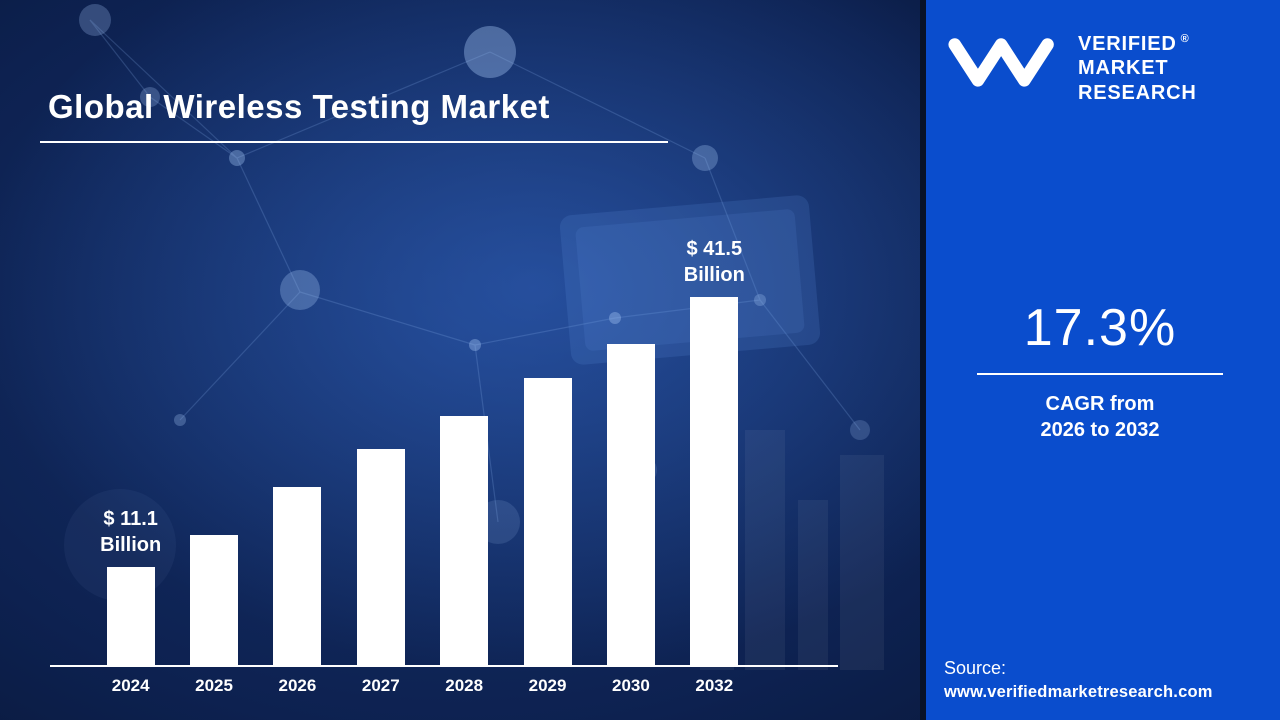 The height and width of the screenshot is (720, 1280). I want to click on logo-line-verified: VERIFIED, so click(1127, 44).